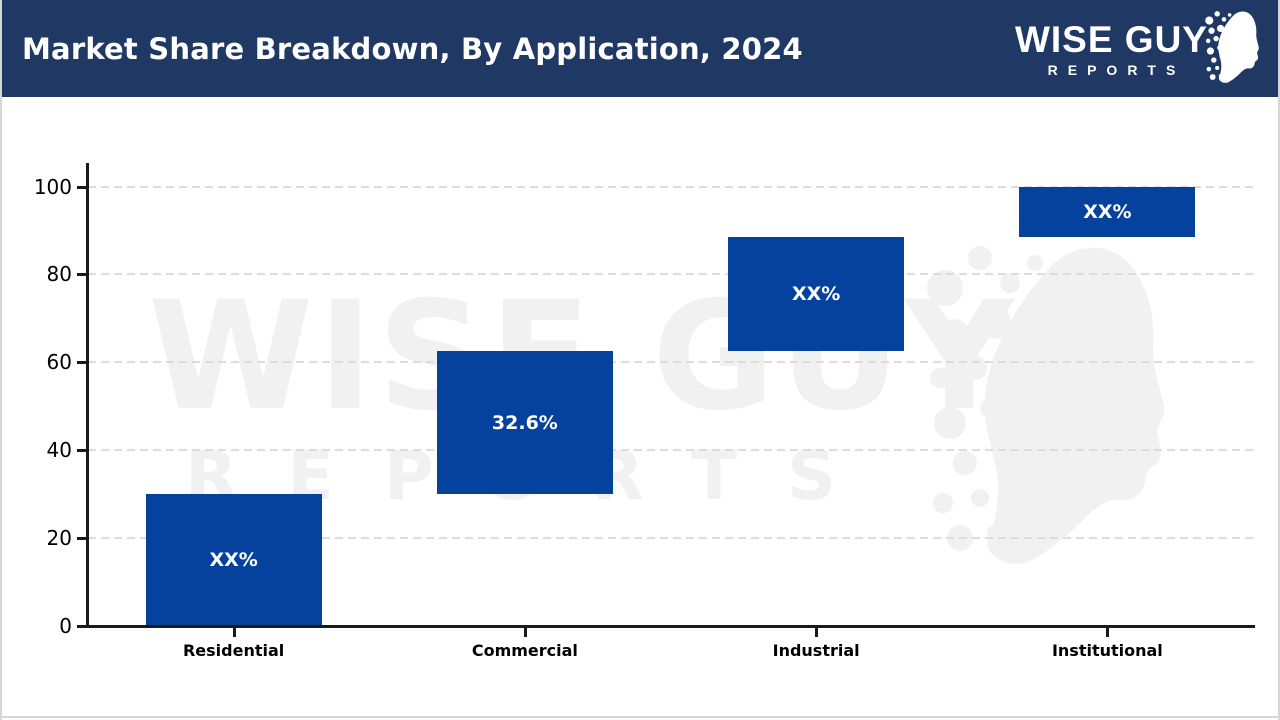 Image resolution: width=1280 pixels, height=720 pixels. What do you see at coordinates (1111, 39) in the screenshot?
I see `brand-name: WISE GUY` at bounding box center [1111, 39].